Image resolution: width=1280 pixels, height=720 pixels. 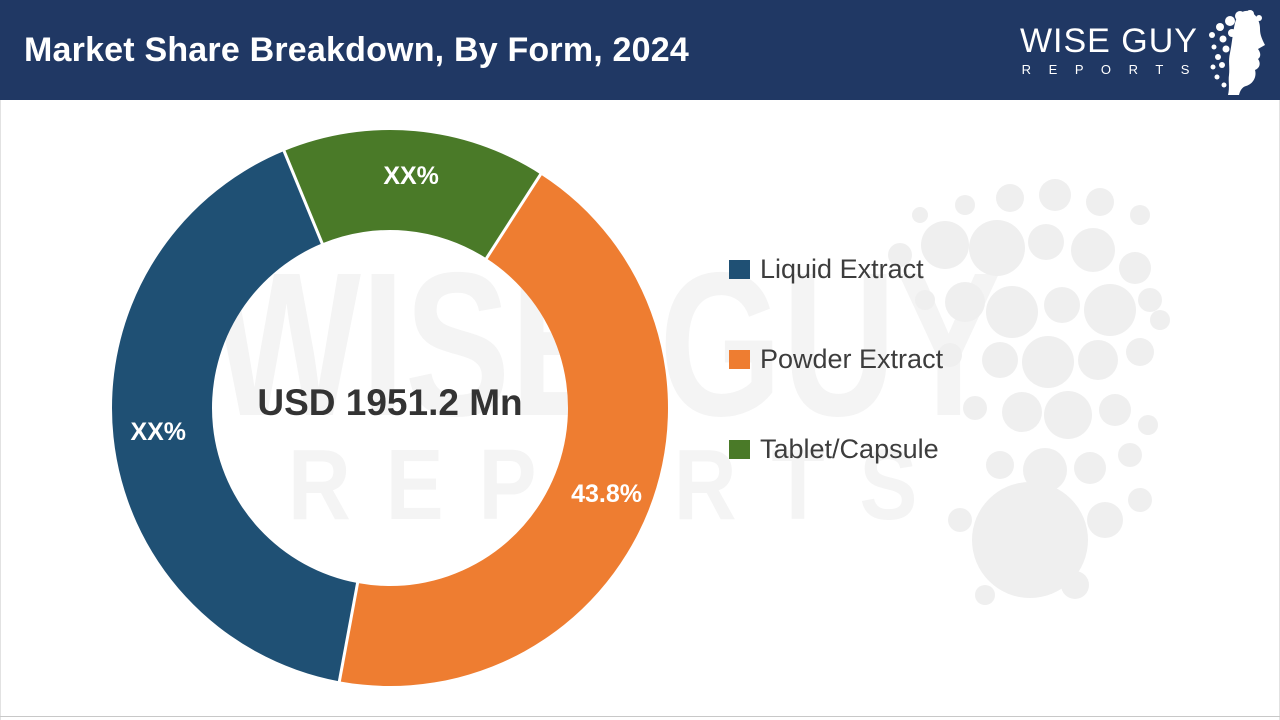 I want to click on page-edge-left, so click(x=0, y=410).